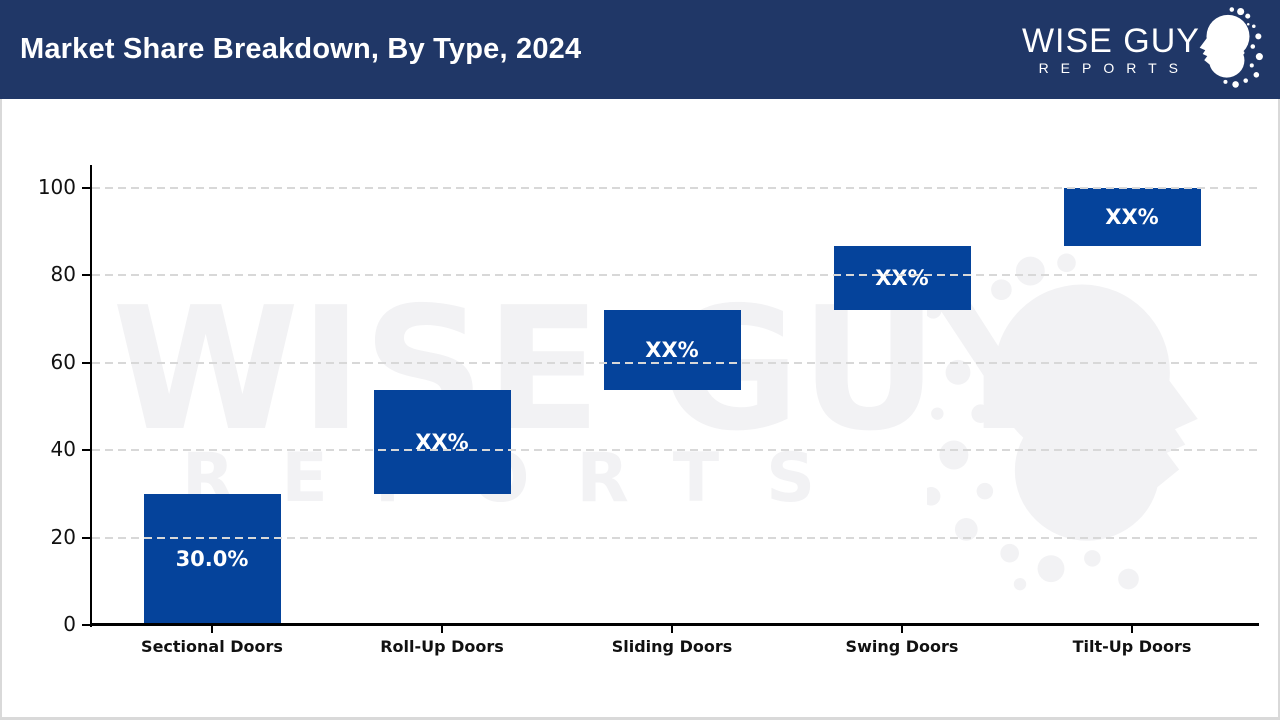 This screenshot has width=1280, height=720. What do you see at coordinates (212, 646) in the screenshot?
I see `x-axis-category-label: Sectional Doors` at bounding box center [212, 646].